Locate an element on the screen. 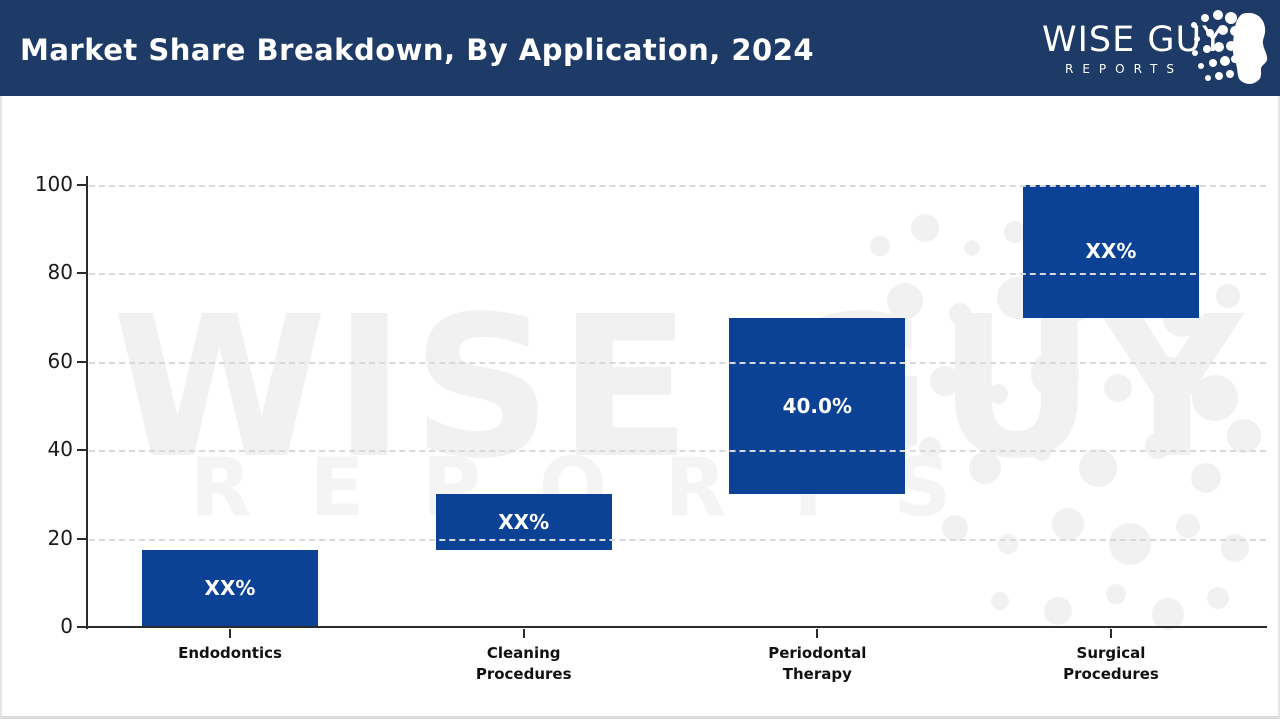 The height and width of the screenshot is (720, 1280). logo-subtitle: REPORTS is located at coordinates (1123, 69).